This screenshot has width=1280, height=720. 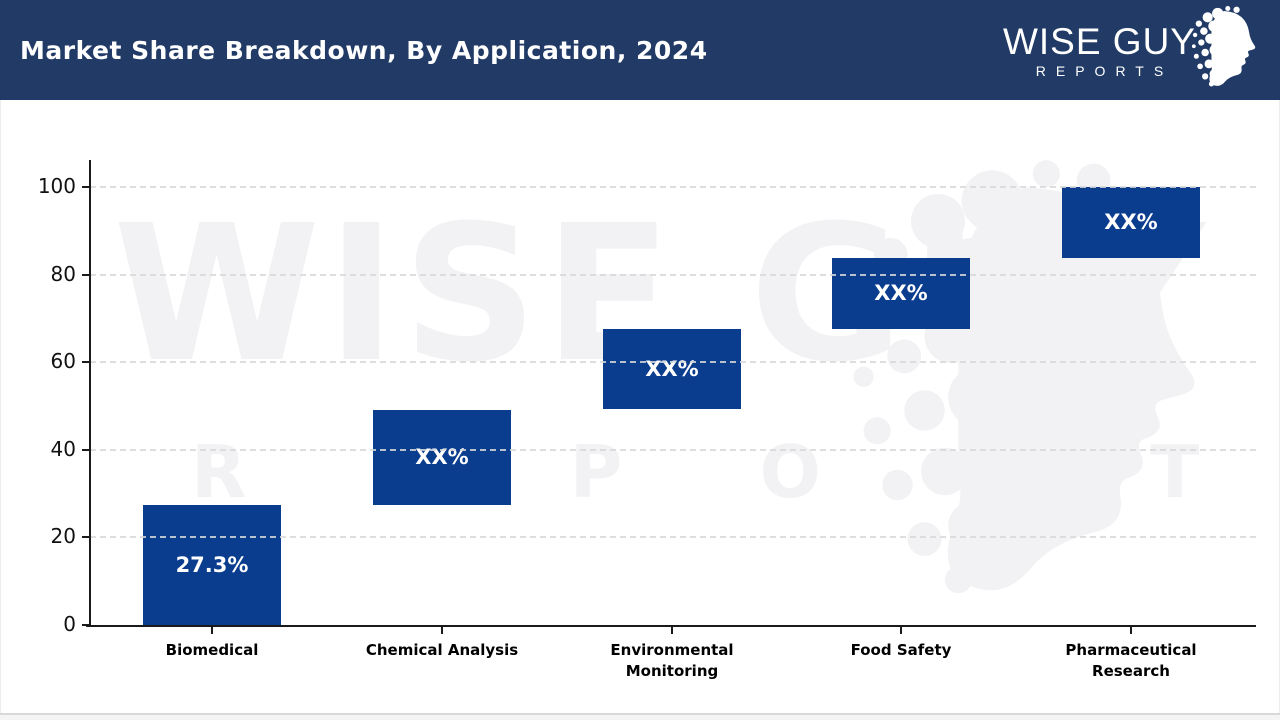 I want to click on y-tick-label-100: 100, so click(x=56, y=186).